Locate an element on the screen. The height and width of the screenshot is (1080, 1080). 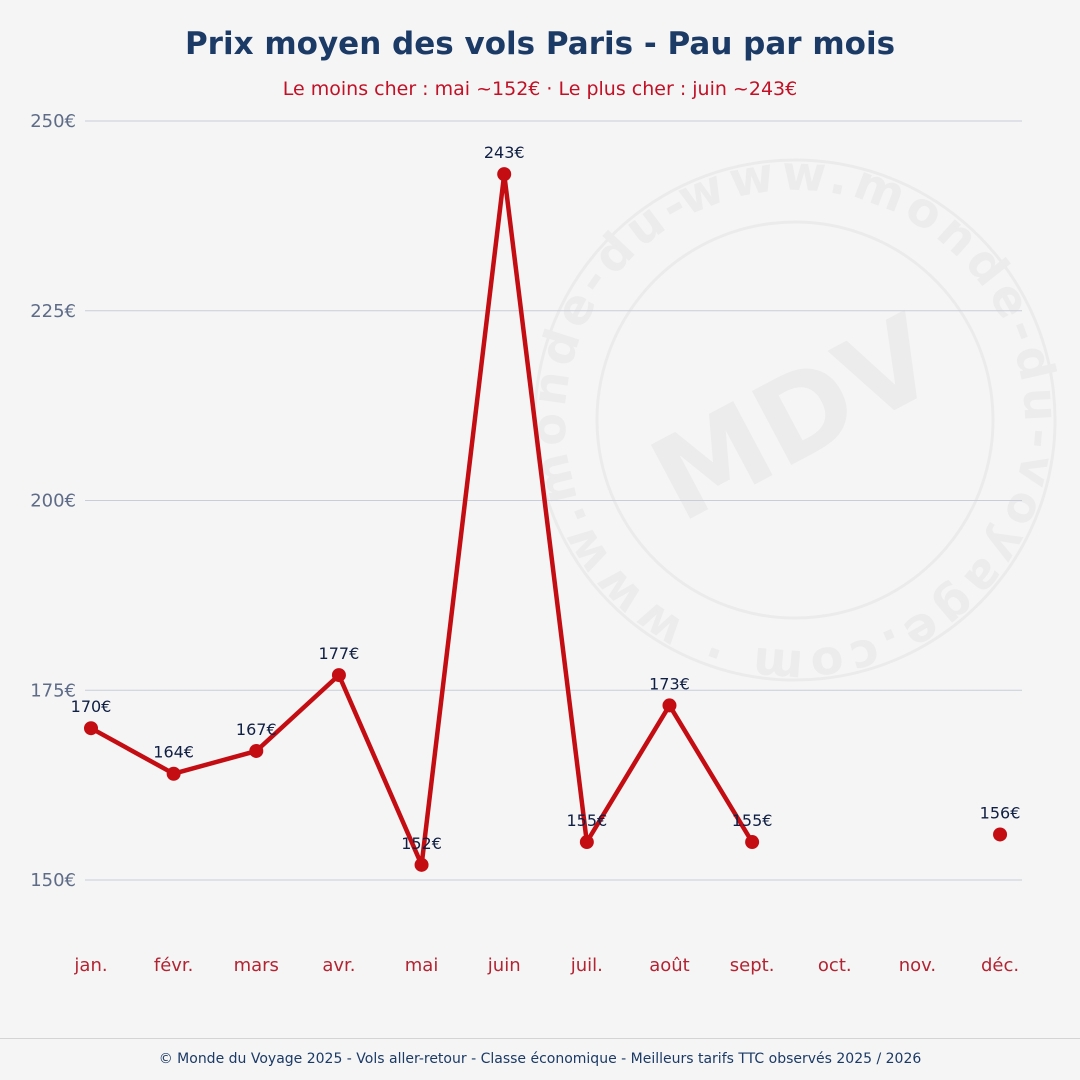
y-tick-label: 200€ is located at coordinates (53, 501).